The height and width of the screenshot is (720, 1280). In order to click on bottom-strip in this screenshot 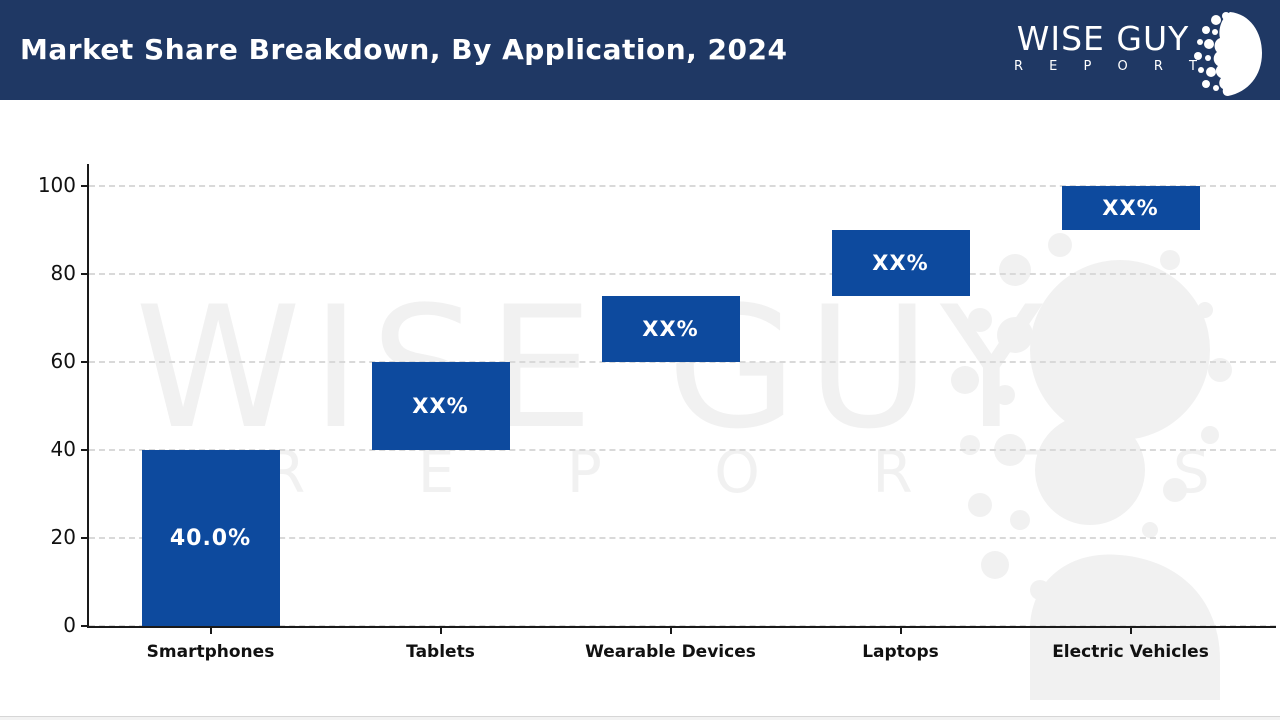, I will do `click(640, 718)`.